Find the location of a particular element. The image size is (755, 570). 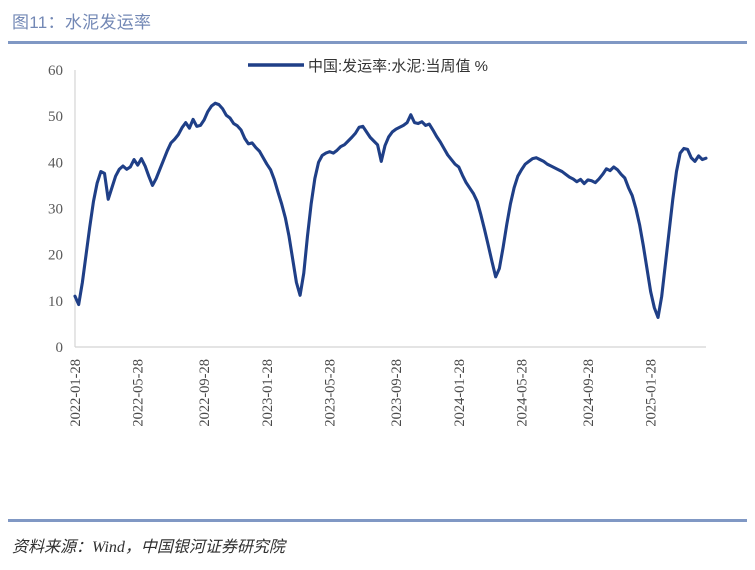

x-tick-label: 2023-01-28 is located at coordinates (268, 393).